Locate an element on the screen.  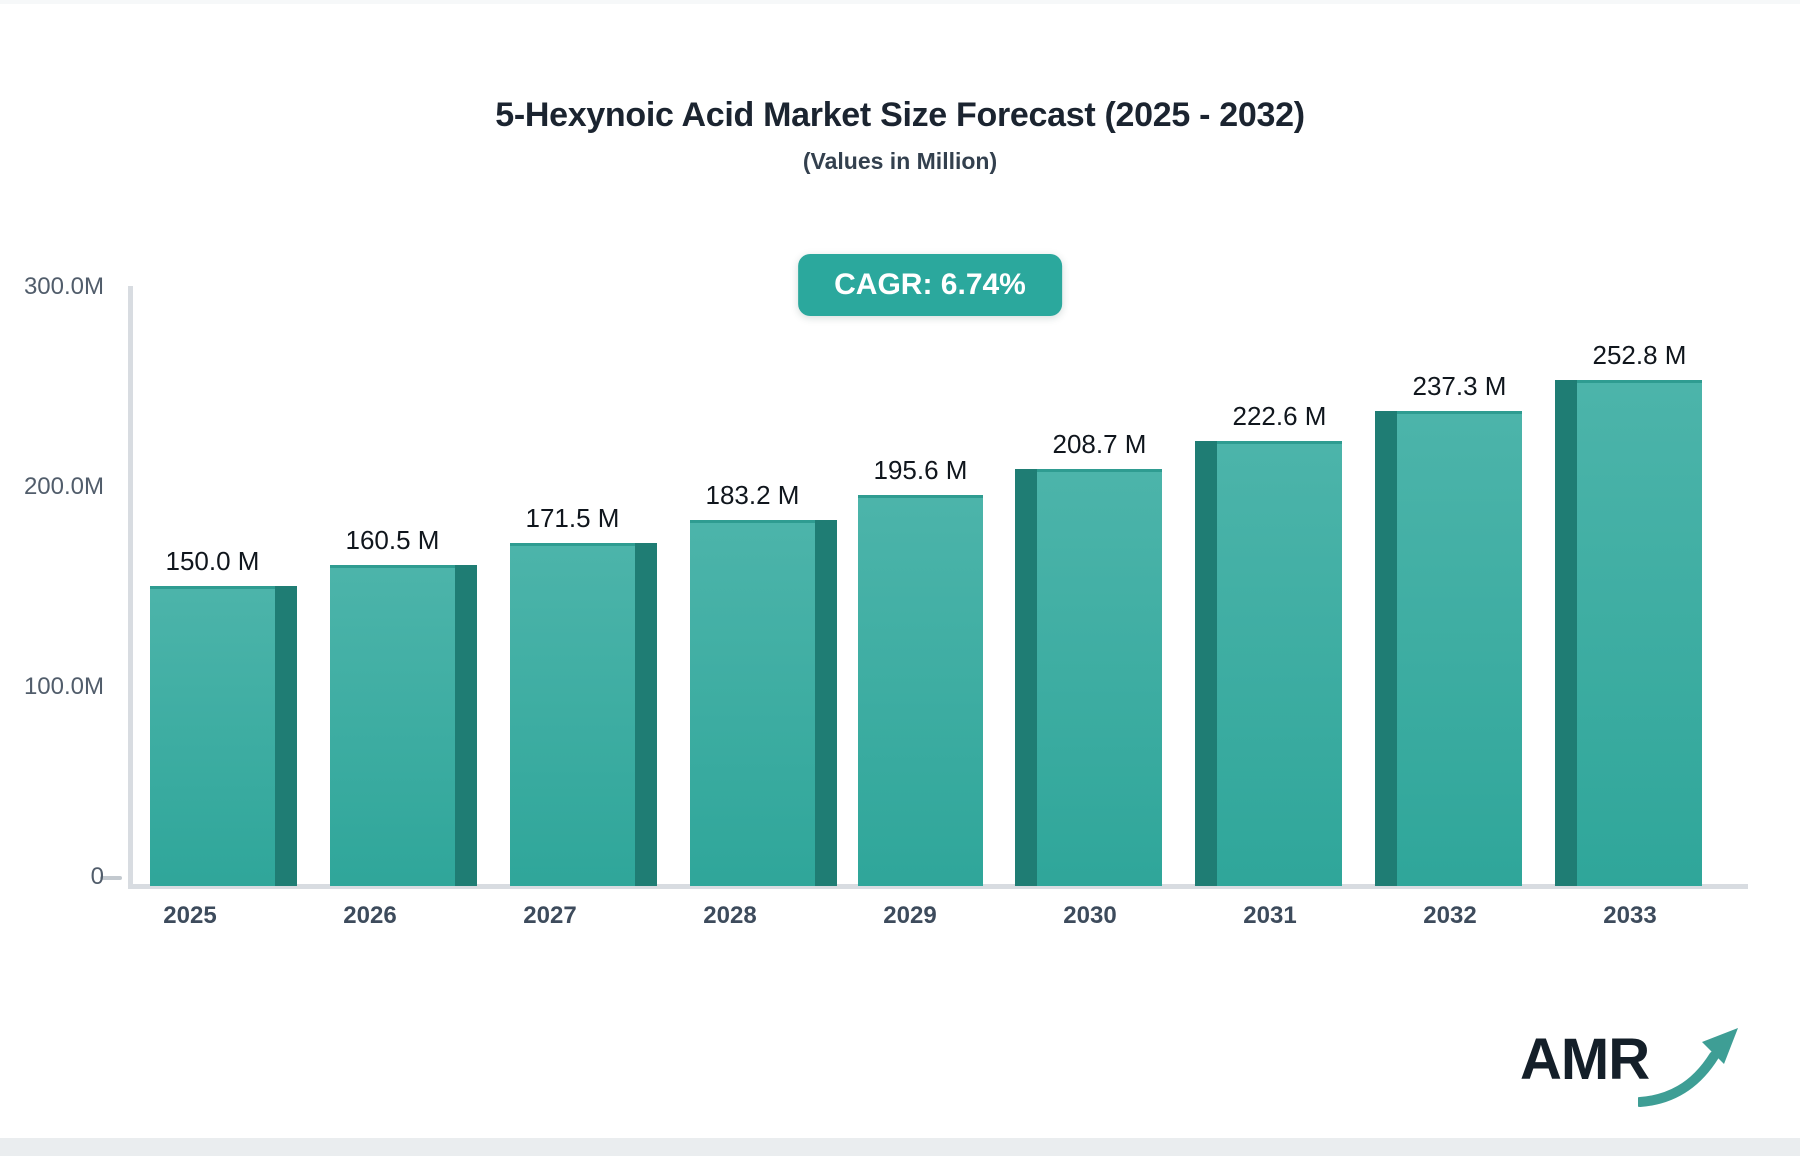
x-axis-label: 2031 is located at coordinates (1270, 915).